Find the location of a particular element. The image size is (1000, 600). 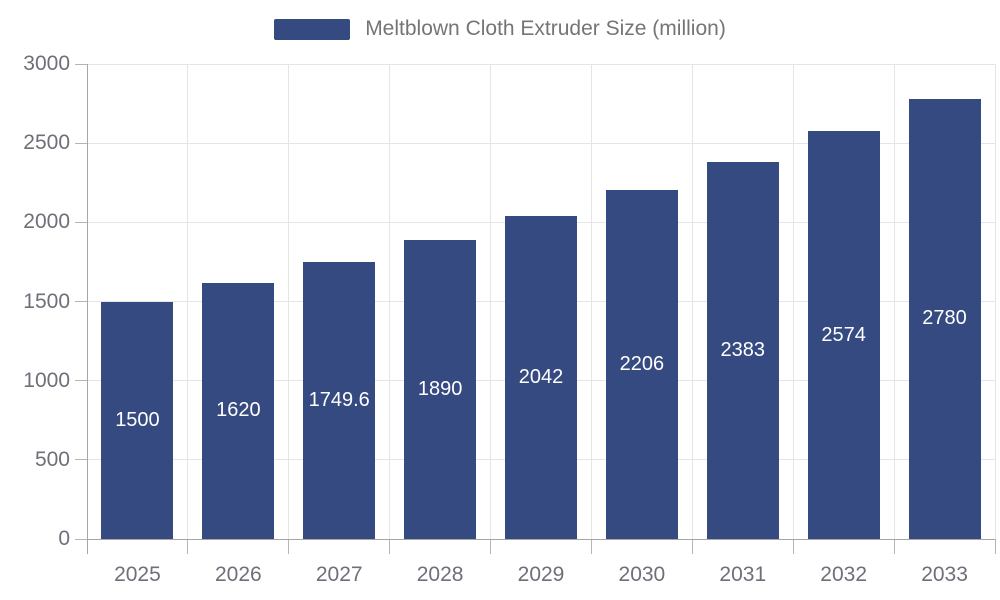

bar-value-label: 2780 is located at coordinates (944, 318).